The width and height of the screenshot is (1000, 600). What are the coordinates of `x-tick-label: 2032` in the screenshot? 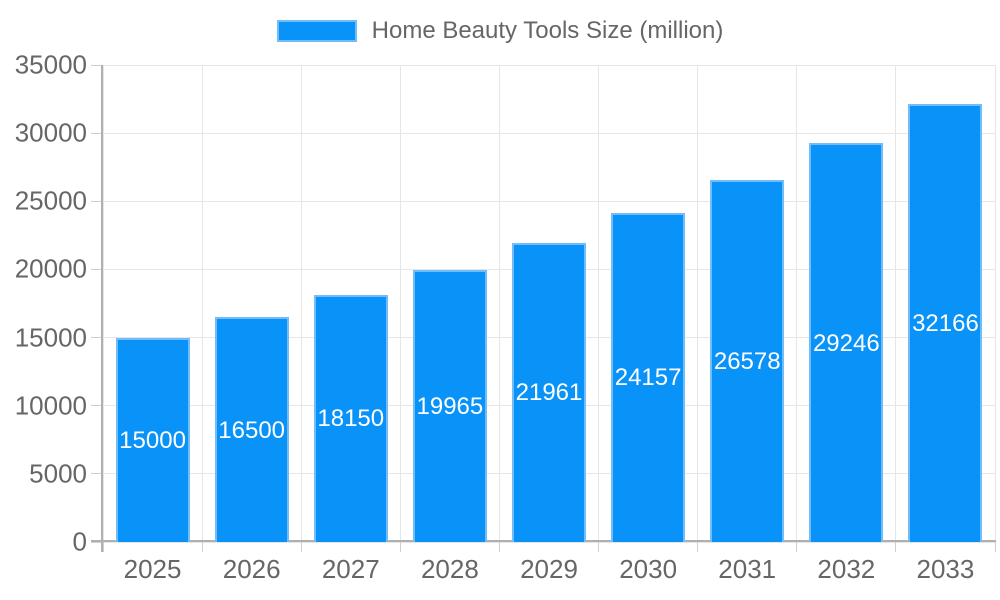 It's located at (846, 569).